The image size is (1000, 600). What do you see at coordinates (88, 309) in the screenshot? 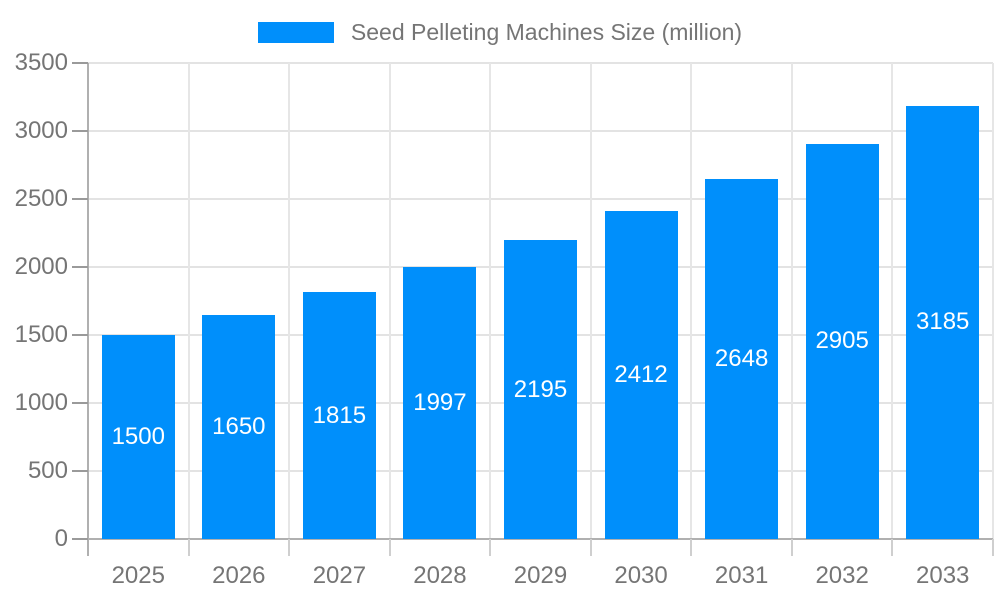
I see `y-axis-line` at bounding box center [88, 309].